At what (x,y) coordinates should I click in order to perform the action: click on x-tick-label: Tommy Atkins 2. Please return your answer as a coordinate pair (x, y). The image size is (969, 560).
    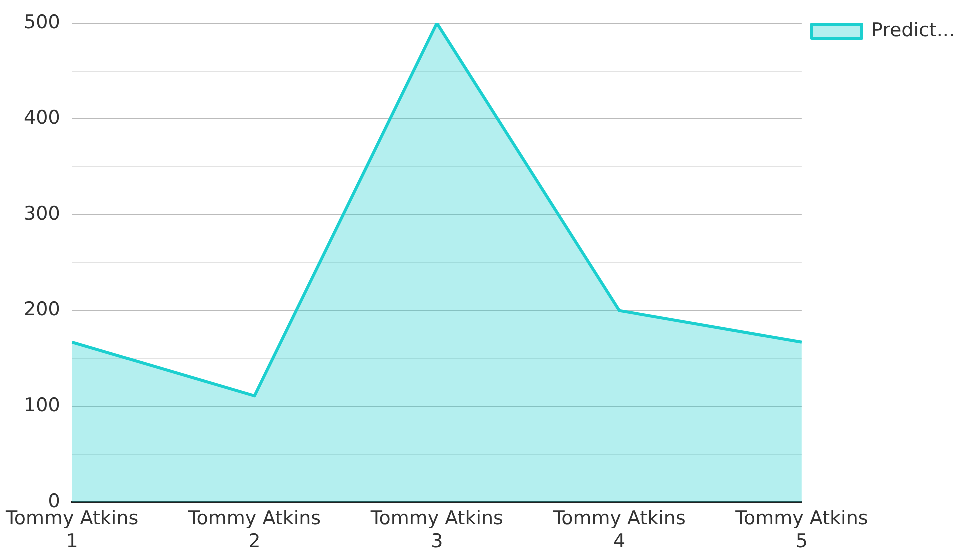
    Looking at the image, I should click on (254, 530).